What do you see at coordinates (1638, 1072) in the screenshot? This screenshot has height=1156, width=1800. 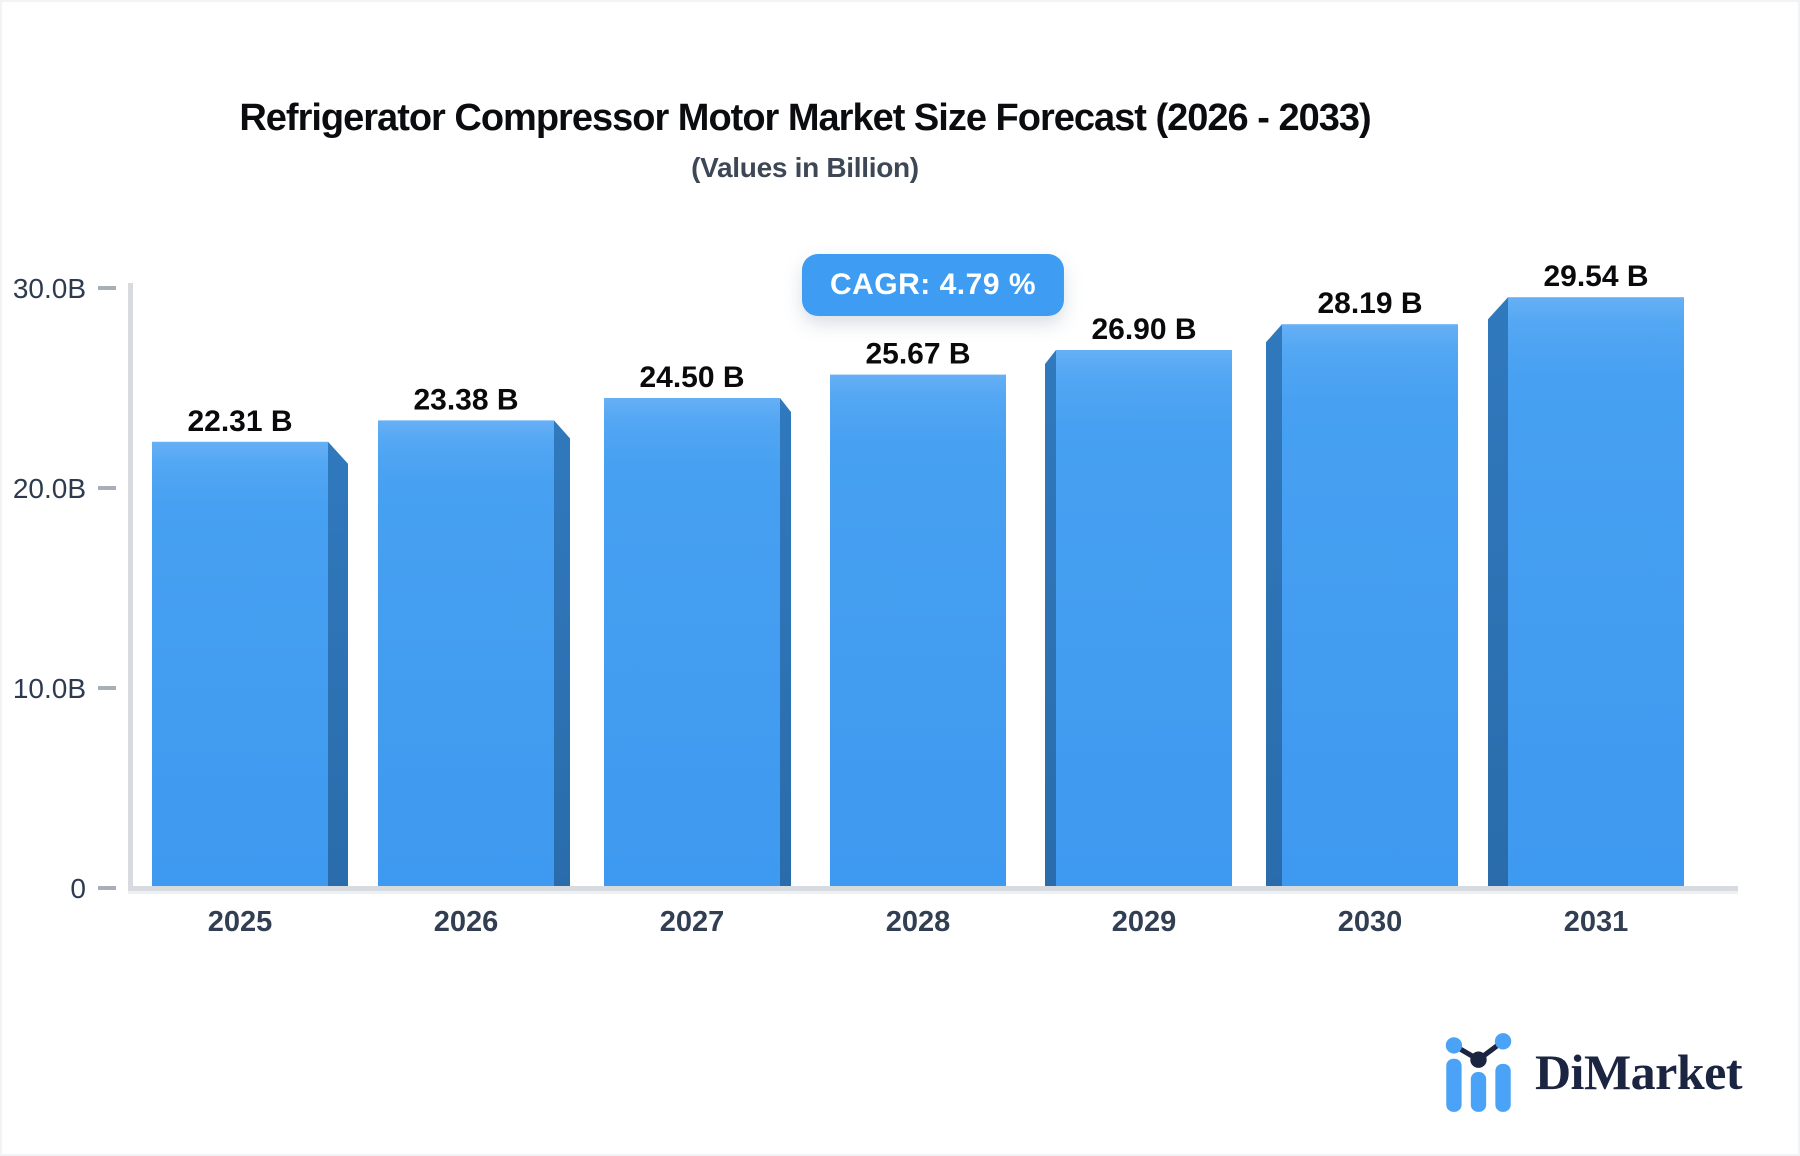 I see `dimarket-logo-text: DiMarket` at bounding box center [1638, 1072].